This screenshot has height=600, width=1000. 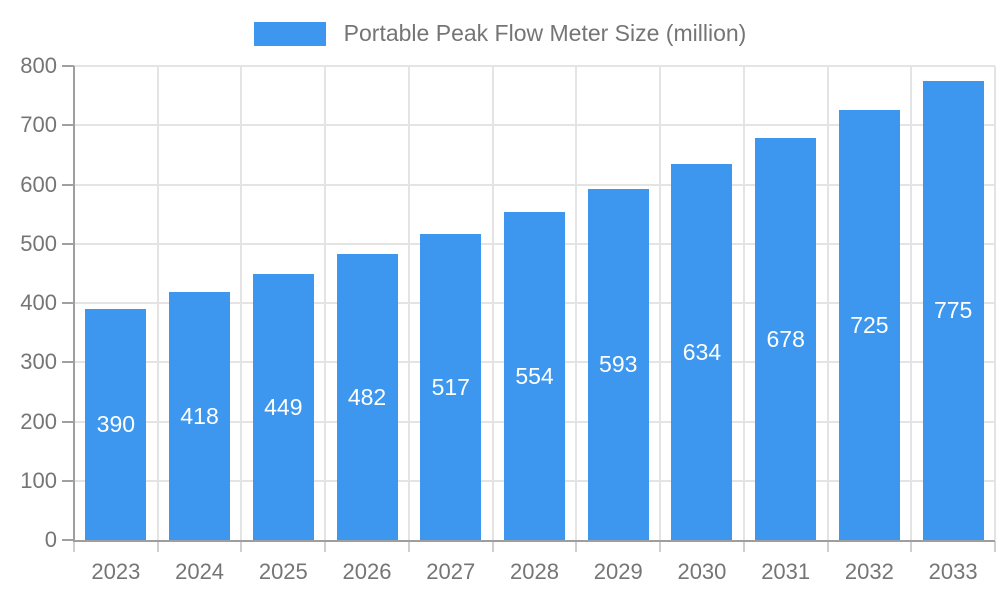 I want to click on bar-value-label-2027: 517, so click(x=450, y=386).